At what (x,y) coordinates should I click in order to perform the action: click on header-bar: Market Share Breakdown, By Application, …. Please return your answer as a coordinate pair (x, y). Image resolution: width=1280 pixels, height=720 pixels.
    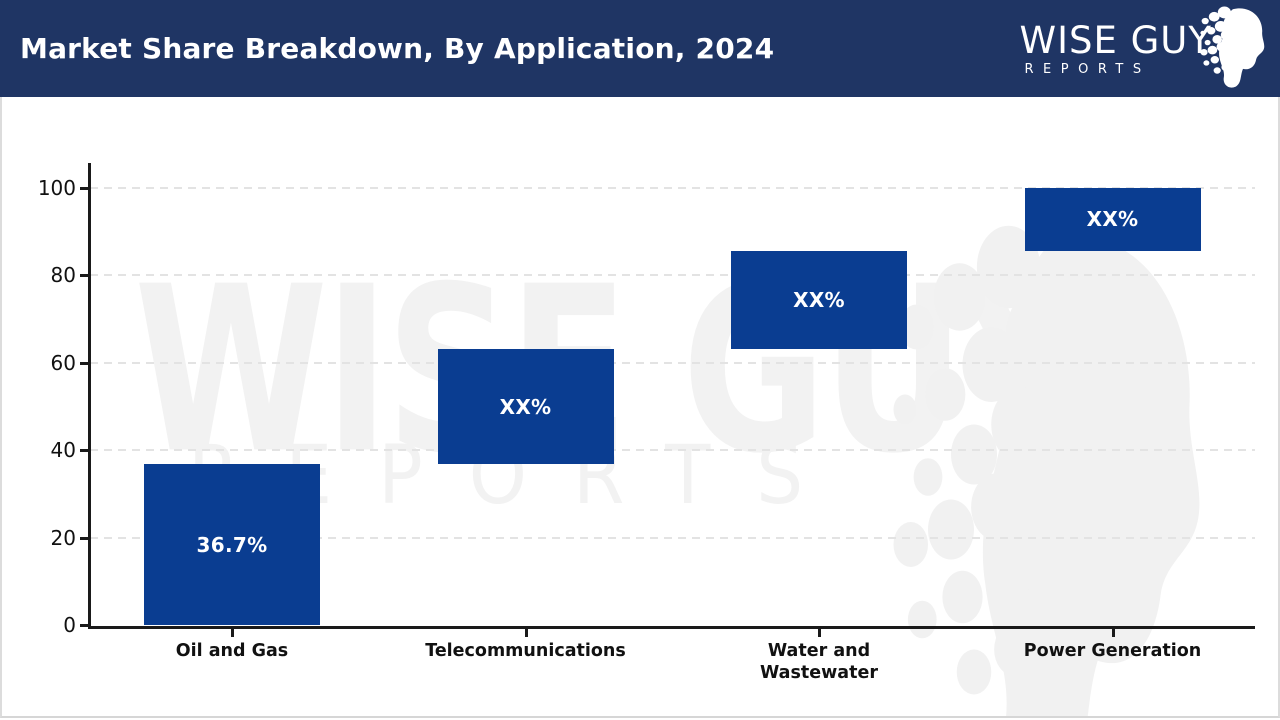
    Looking at the image, I should click on (640, 48).